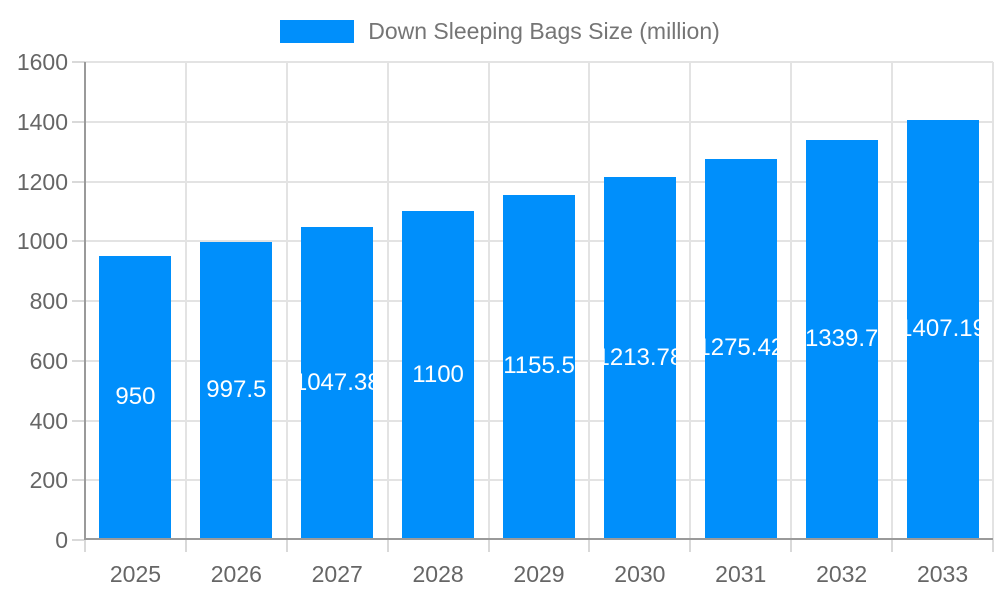 This screenshot has height=600, width=1000. Describe the element at coordinates (48, 301) in the screenshot. I see `y-axis-tick-label: 800` at that location.